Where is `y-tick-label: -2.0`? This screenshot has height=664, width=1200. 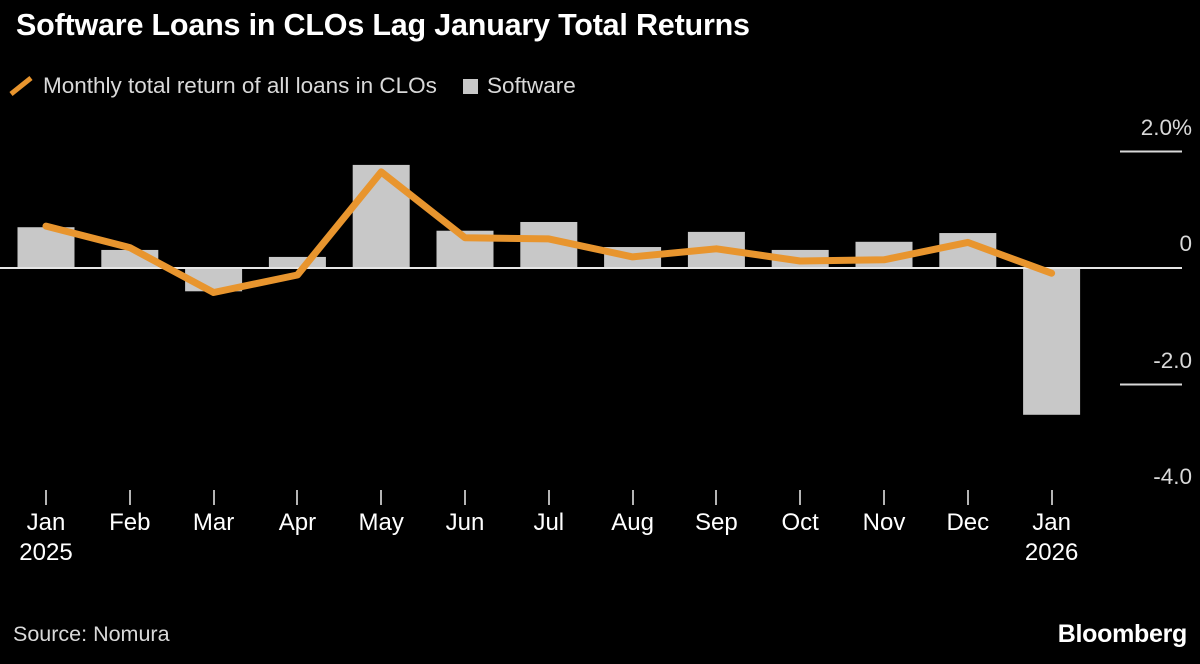 y-tick-label: -2.0 is located at coordinates (1172, 360).